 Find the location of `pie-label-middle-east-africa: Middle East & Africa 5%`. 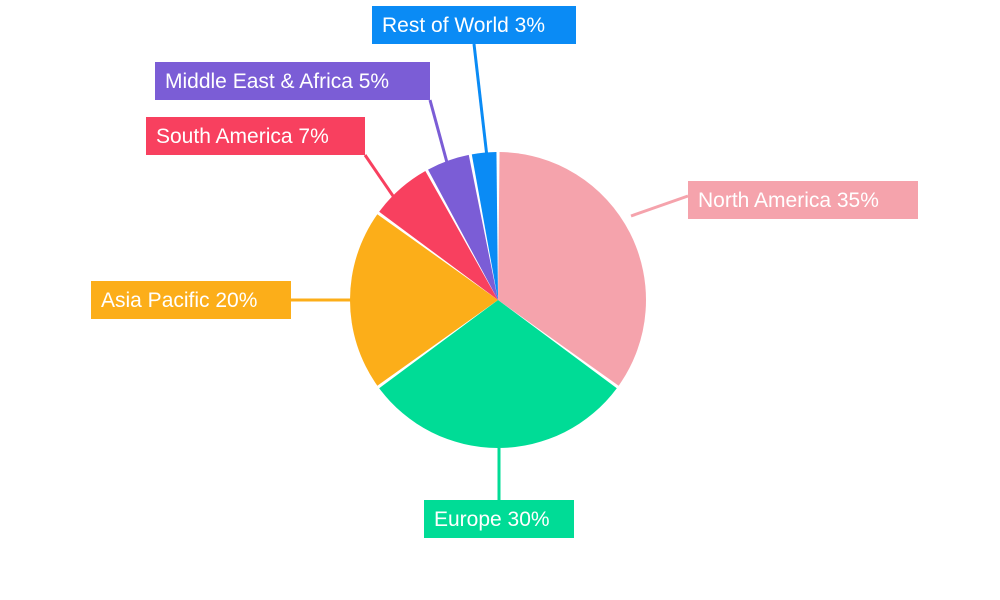

pie-label-middle-east-africa: Middle East & Africa 5% is located at coordinates (292, 81).